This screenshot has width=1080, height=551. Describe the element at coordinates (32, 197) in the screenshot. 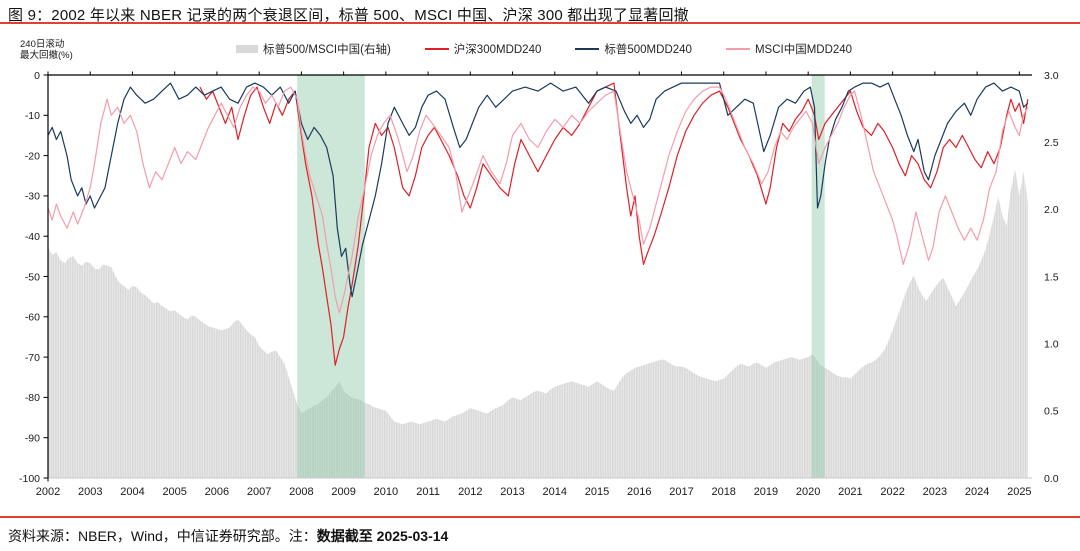

I see `y-left-tick-label: -30` at that location.